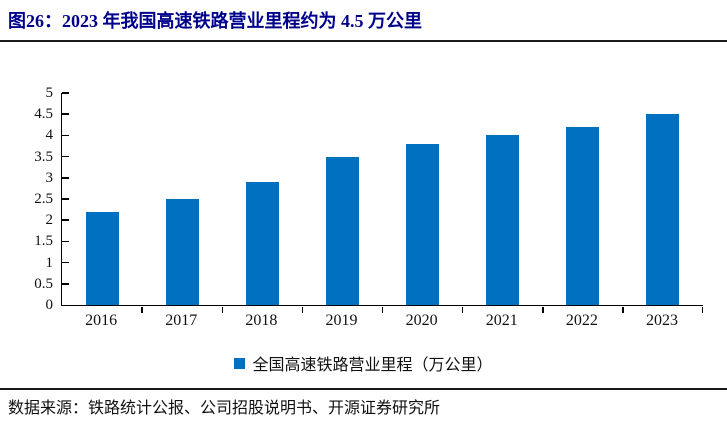  What do you see at coordinates (421, 320) in the screenshot?
I see `x-tick-label: 2020` at bounding box center [421, 320].